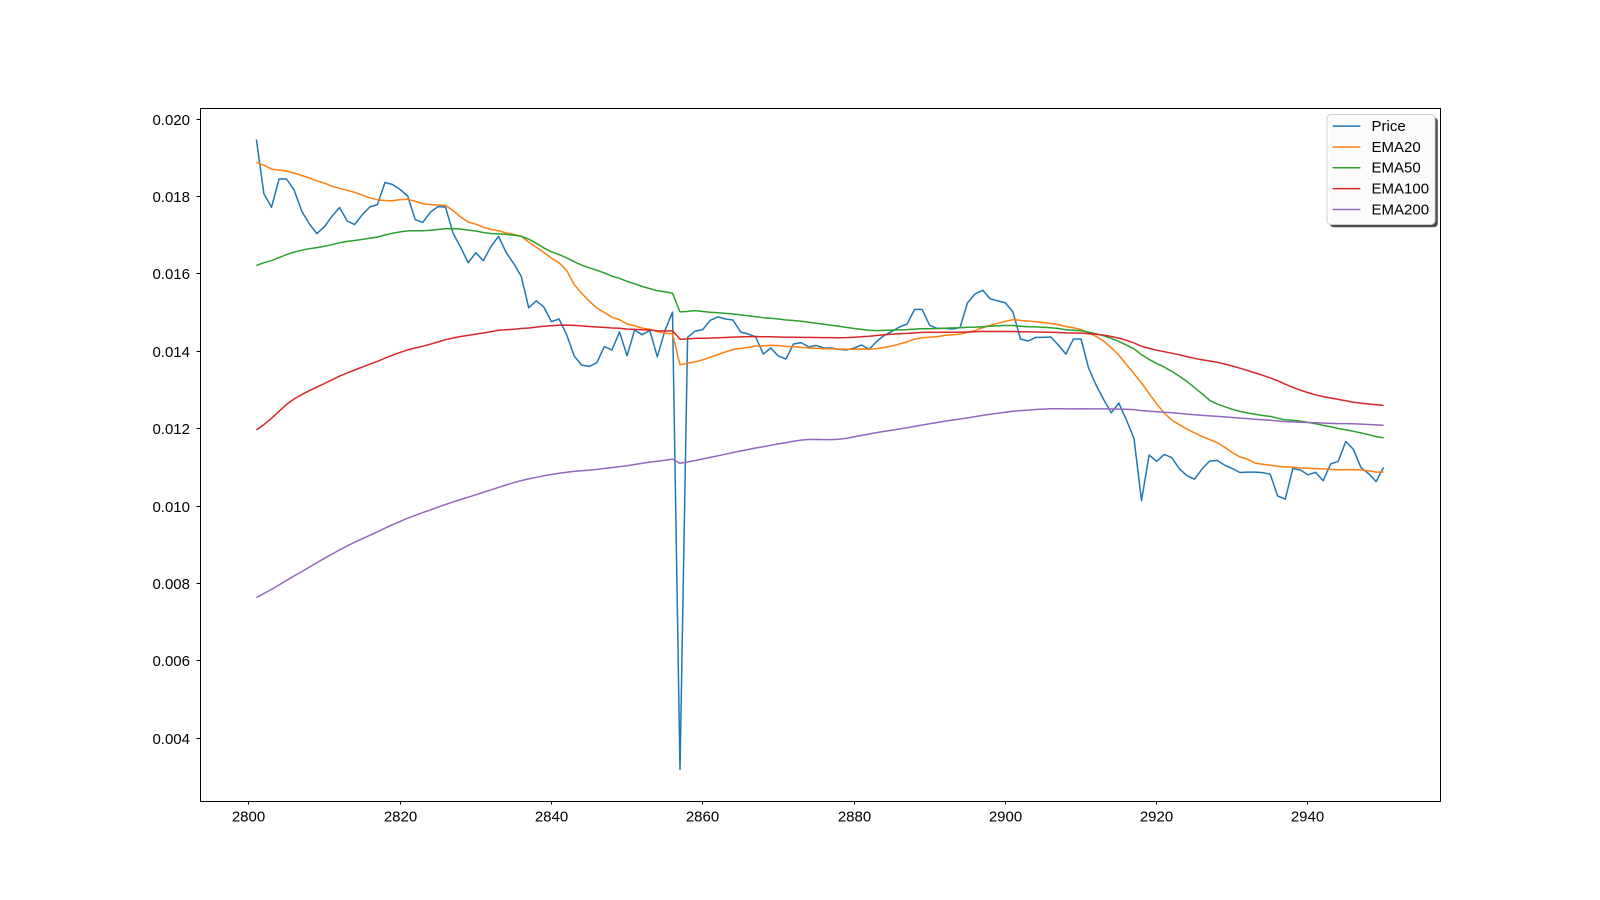 The width and height of the screenshot is (1600, 900). What do you see at coordinates (1396, 168) in the screenshot?
I see `svg-text: EMA50` at bounding box center [1396, 168].